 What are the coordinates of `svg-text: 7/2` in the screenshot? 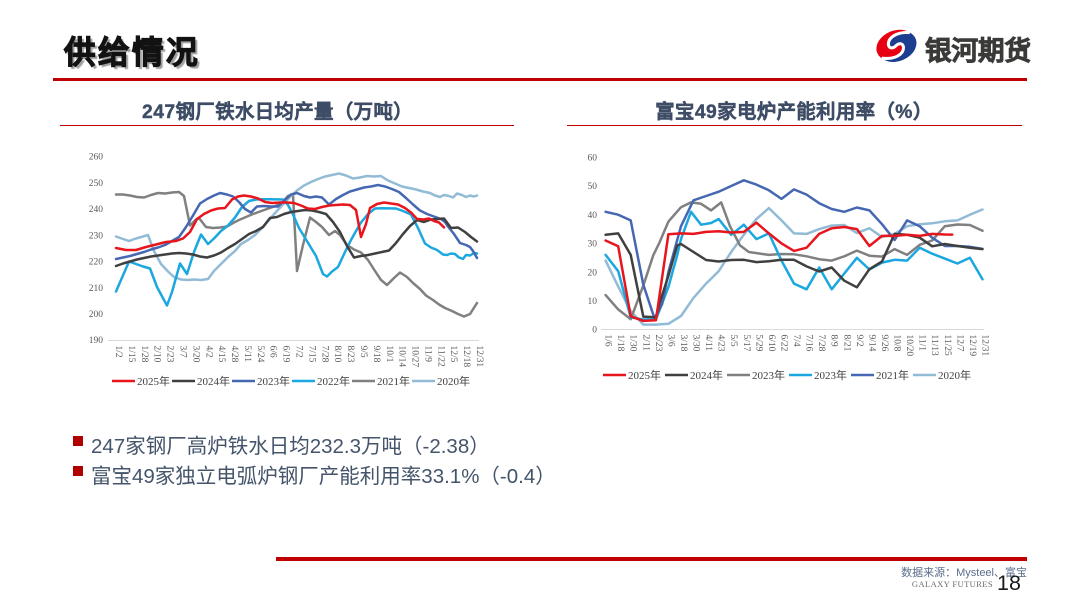 It's located at (299, 352).